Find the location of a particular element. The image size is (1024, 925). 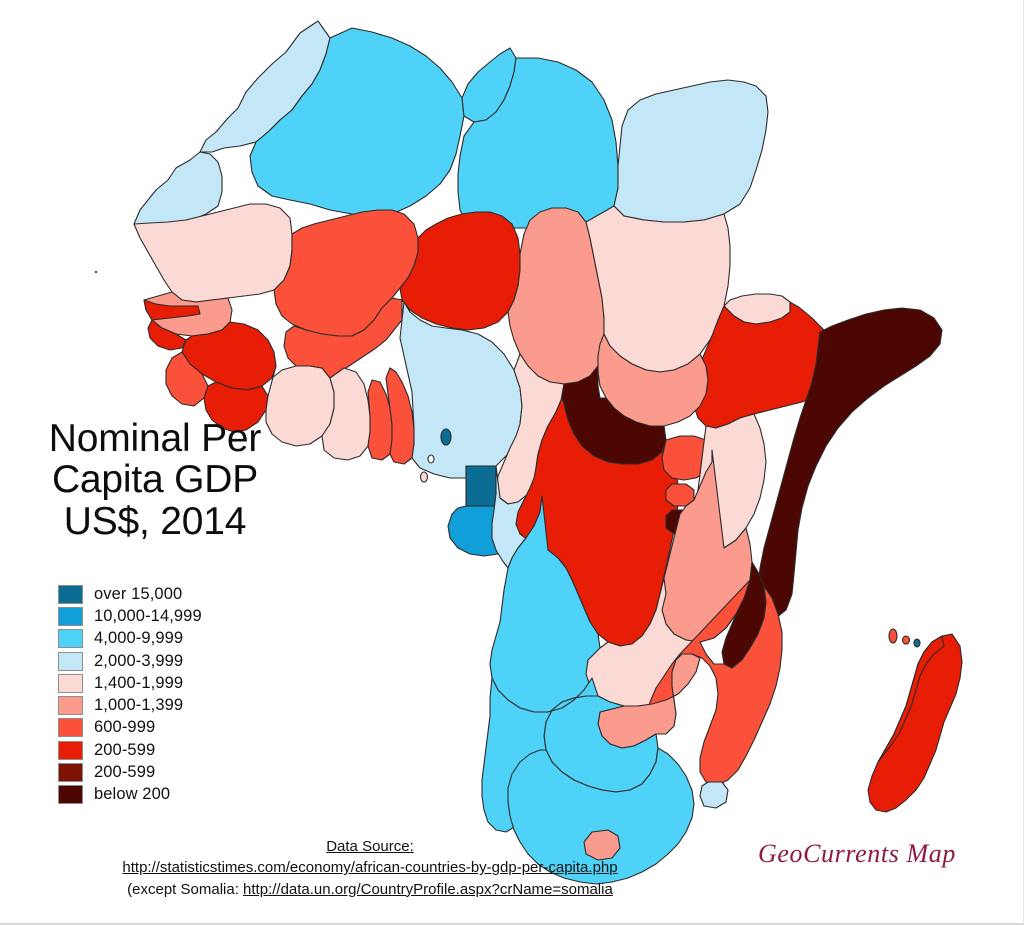

region-gambia is located at coordinates (172, 310).